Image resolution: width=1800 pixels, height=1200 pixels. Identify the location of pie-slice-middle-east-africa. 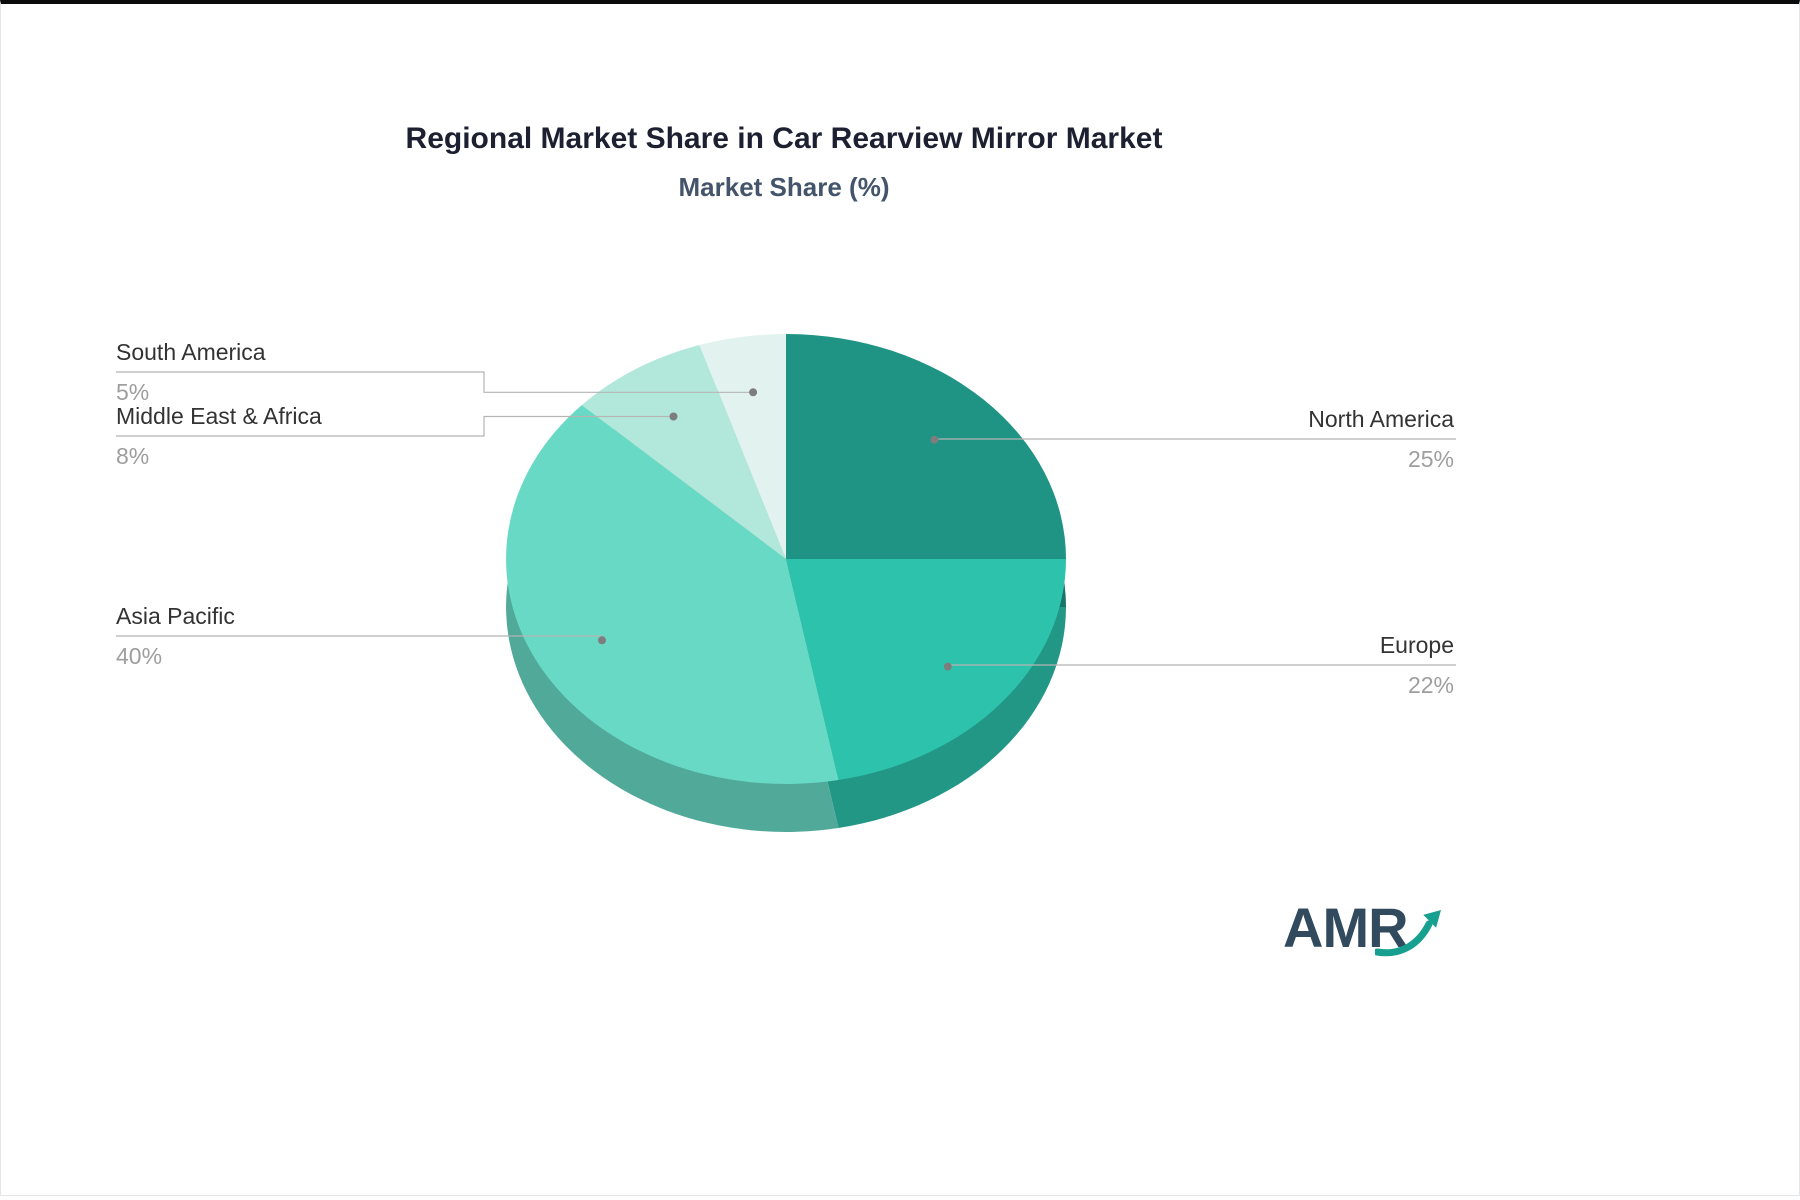
(683, 452).